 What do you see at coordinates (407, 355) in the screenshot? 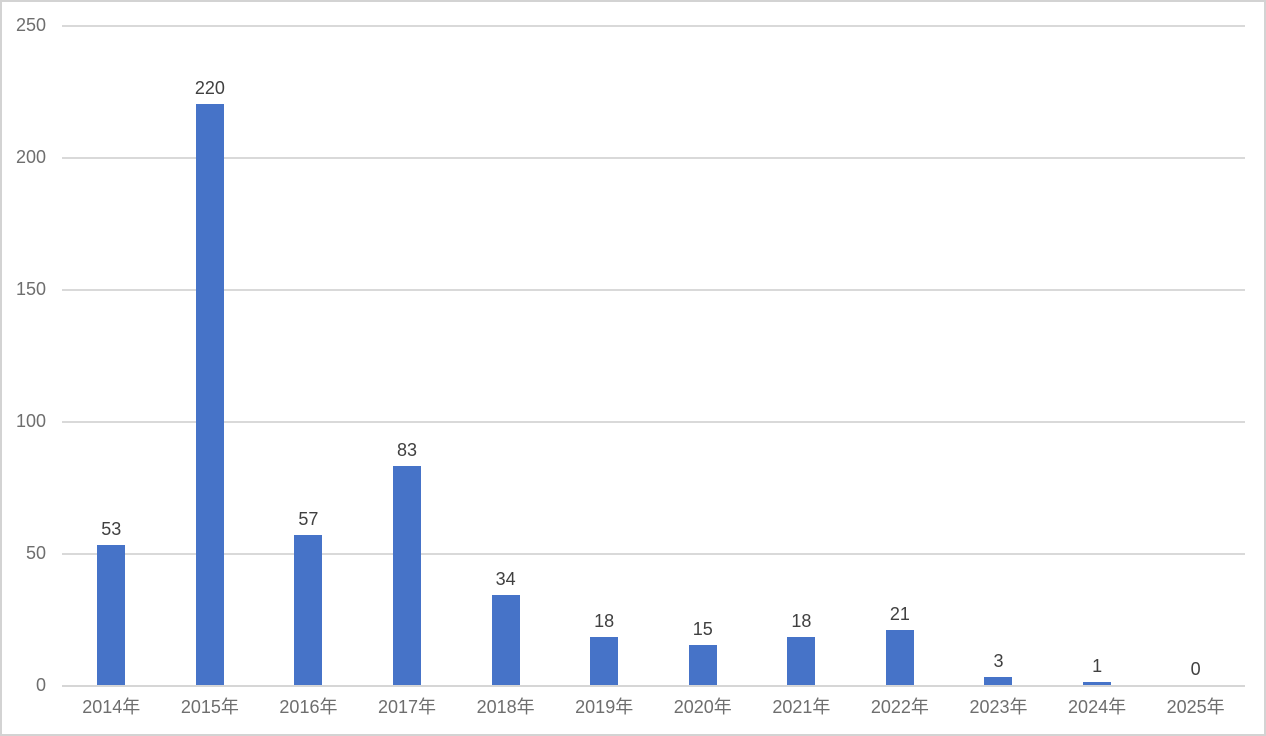
I see `bar-column-2017: 83` at bounding box center [407, 355].